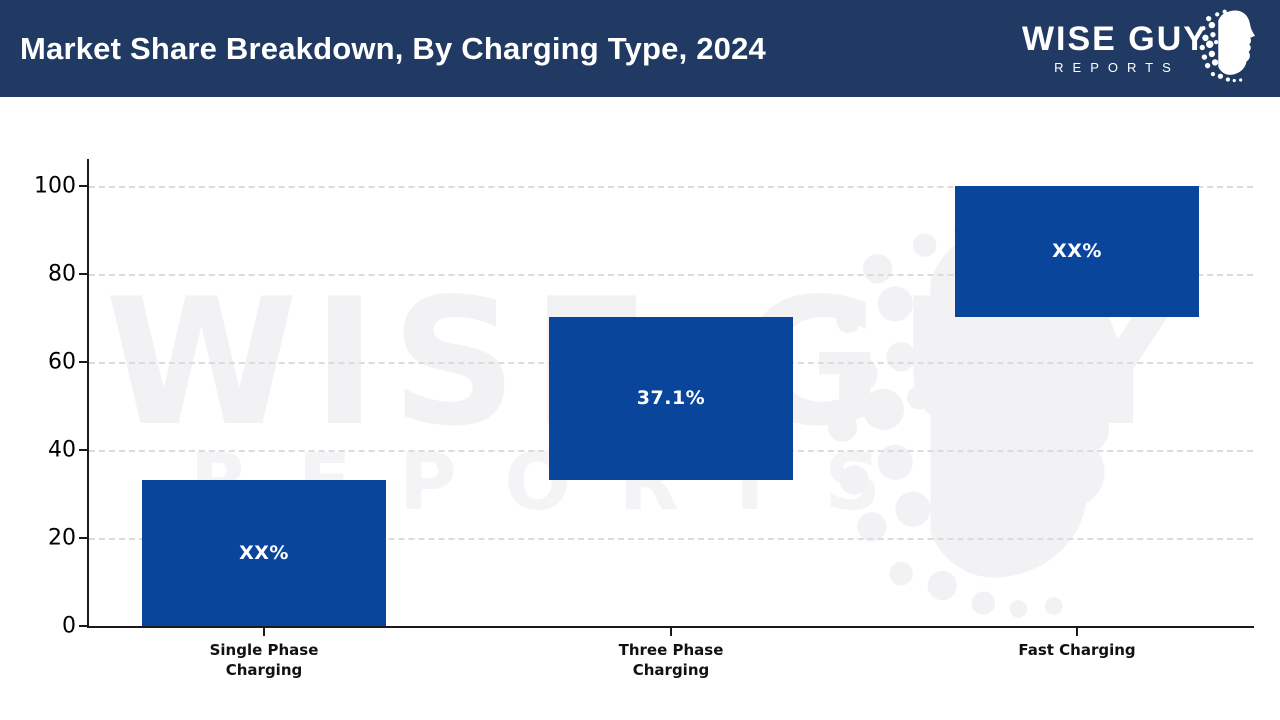 The width and height of the screenshot is (1280, 720). I want to click on bar-value-label: 37.1%, so click(671, 398).